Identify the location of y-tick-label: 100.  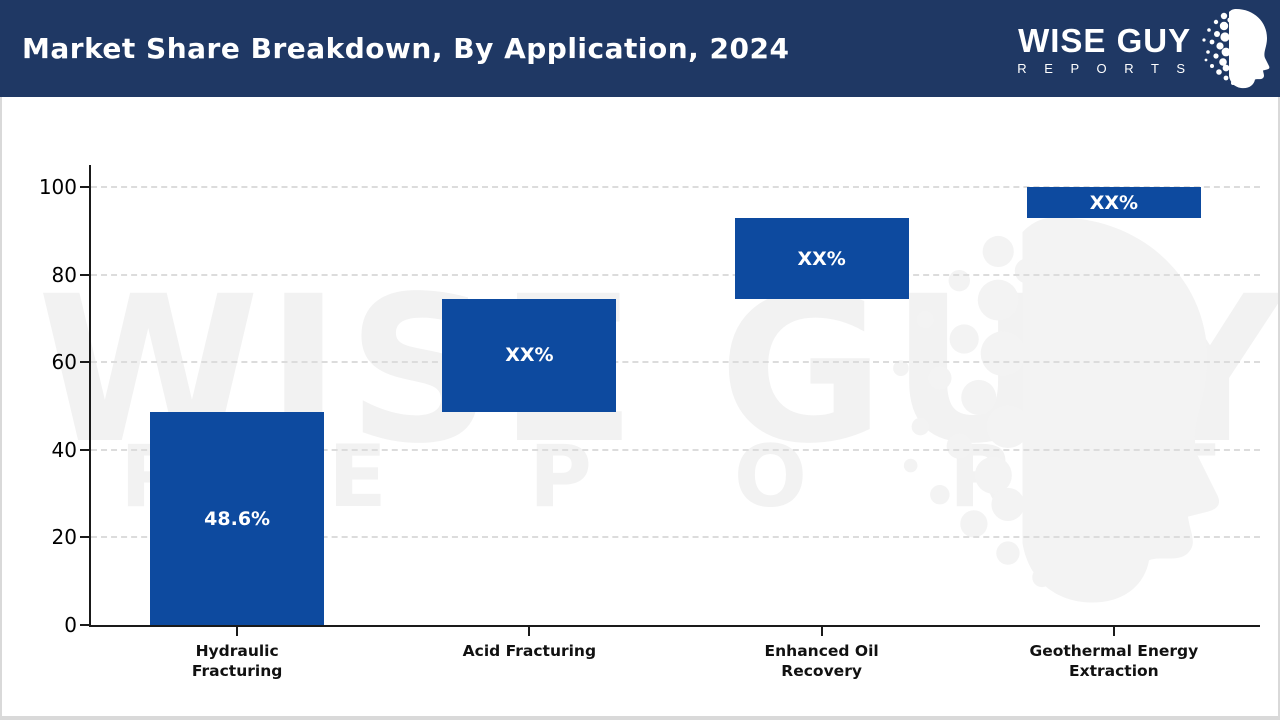
(57, 186).